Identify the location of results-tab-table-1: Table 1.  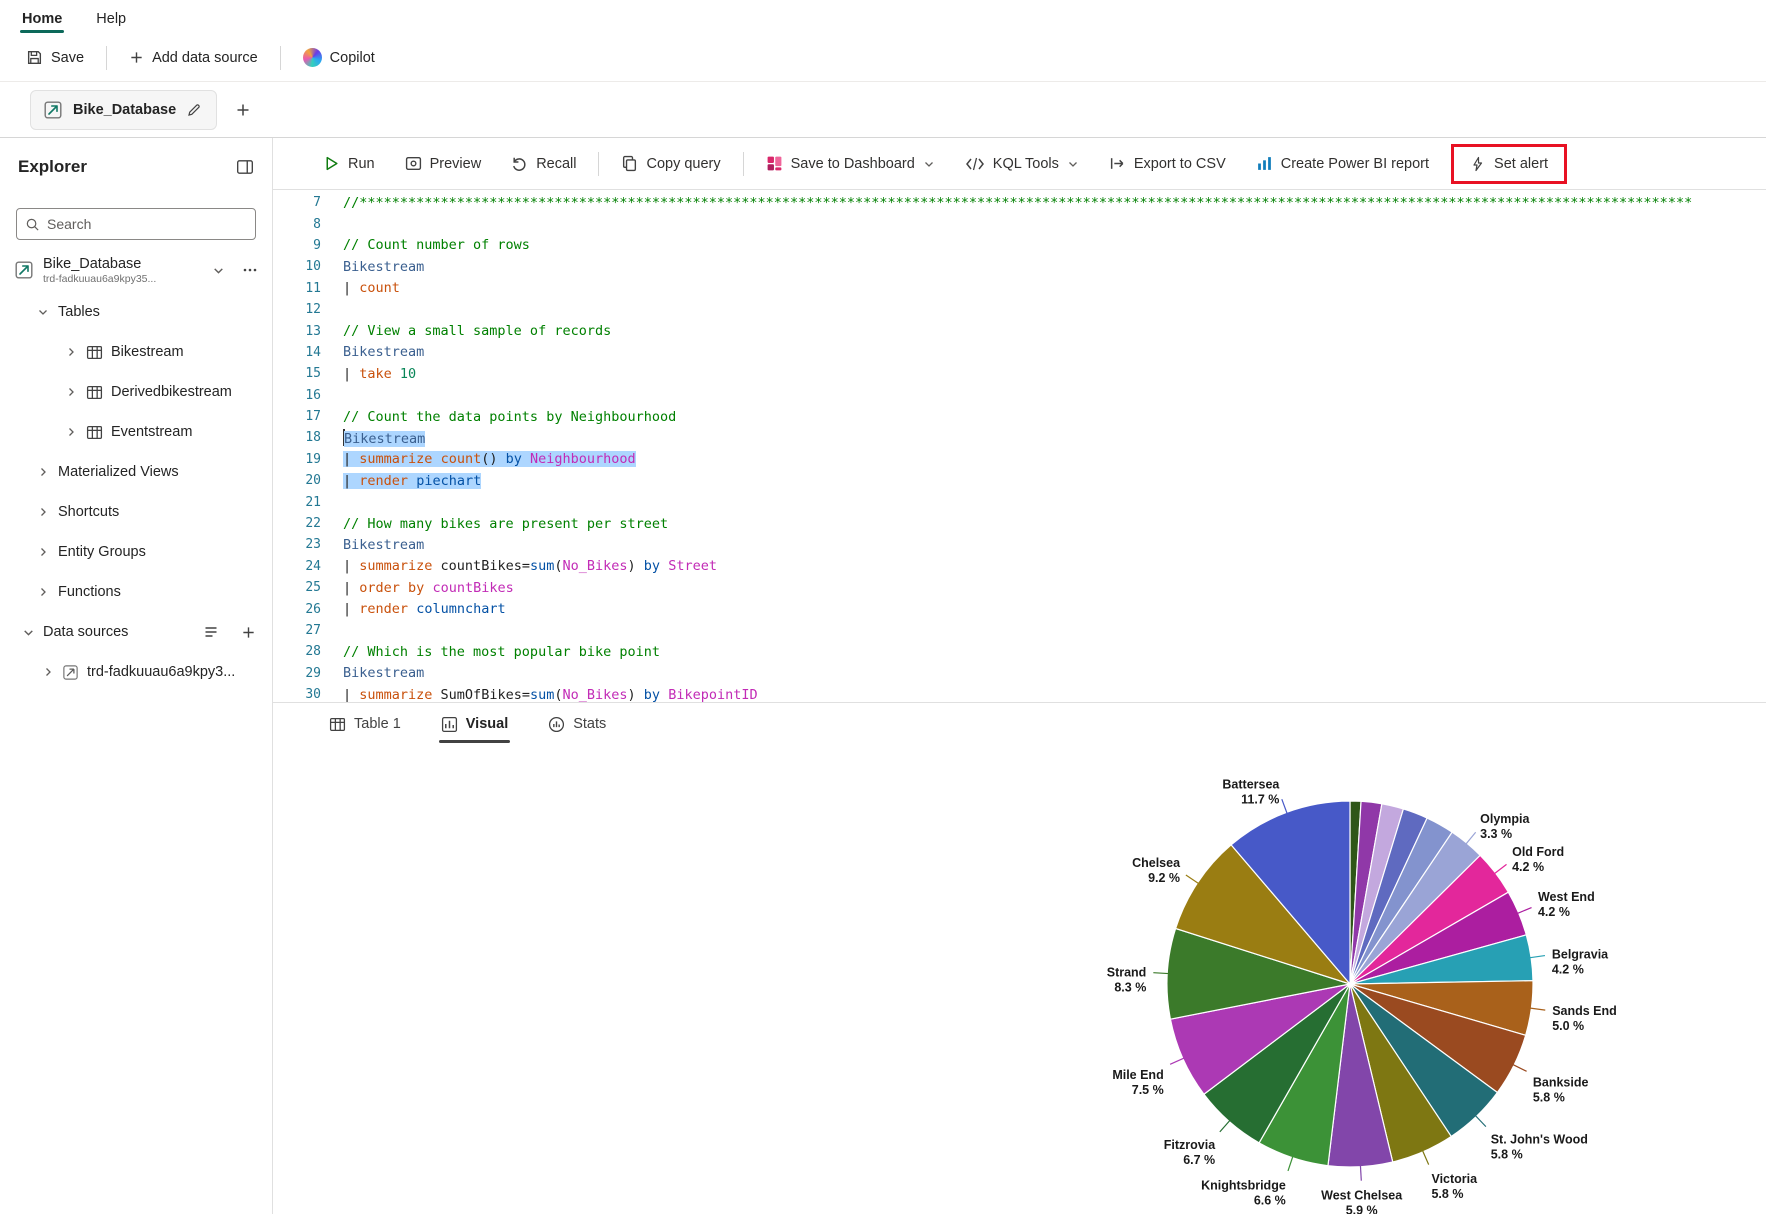
(365, 724).